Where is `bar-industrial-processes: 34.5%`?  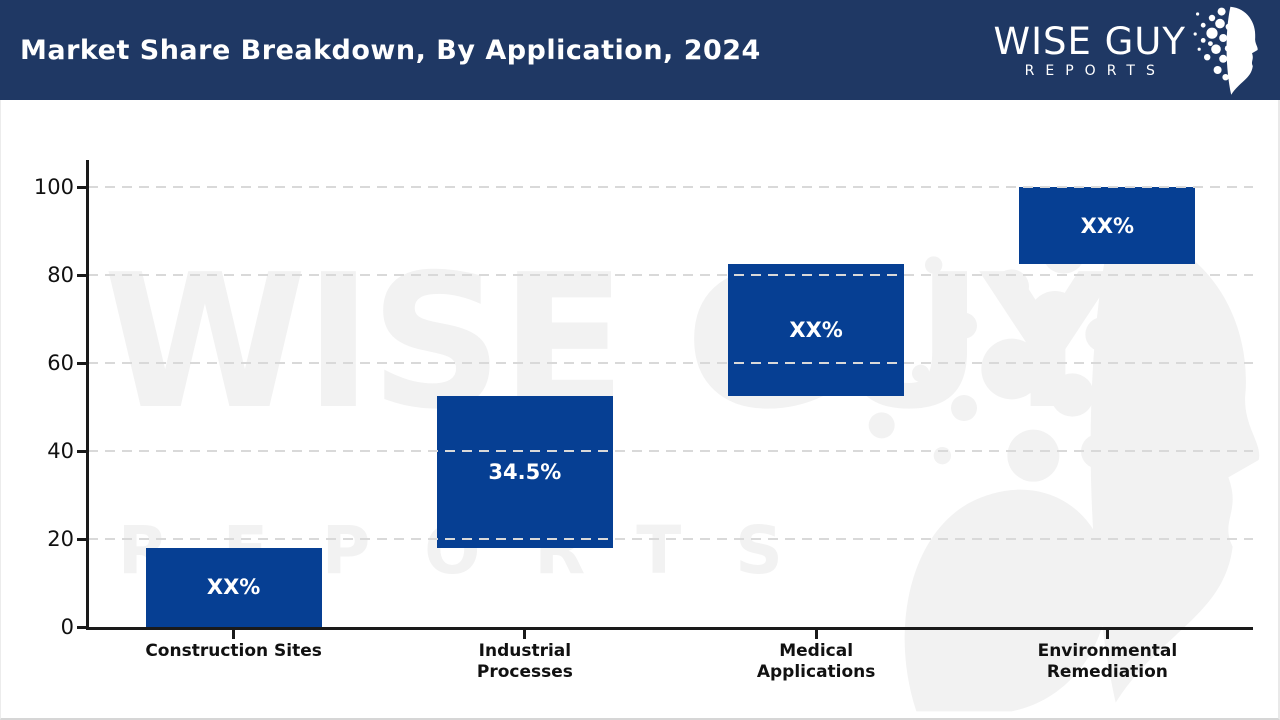
bar-industrial-processes: 34.5% is located at coordinates (524, 472).